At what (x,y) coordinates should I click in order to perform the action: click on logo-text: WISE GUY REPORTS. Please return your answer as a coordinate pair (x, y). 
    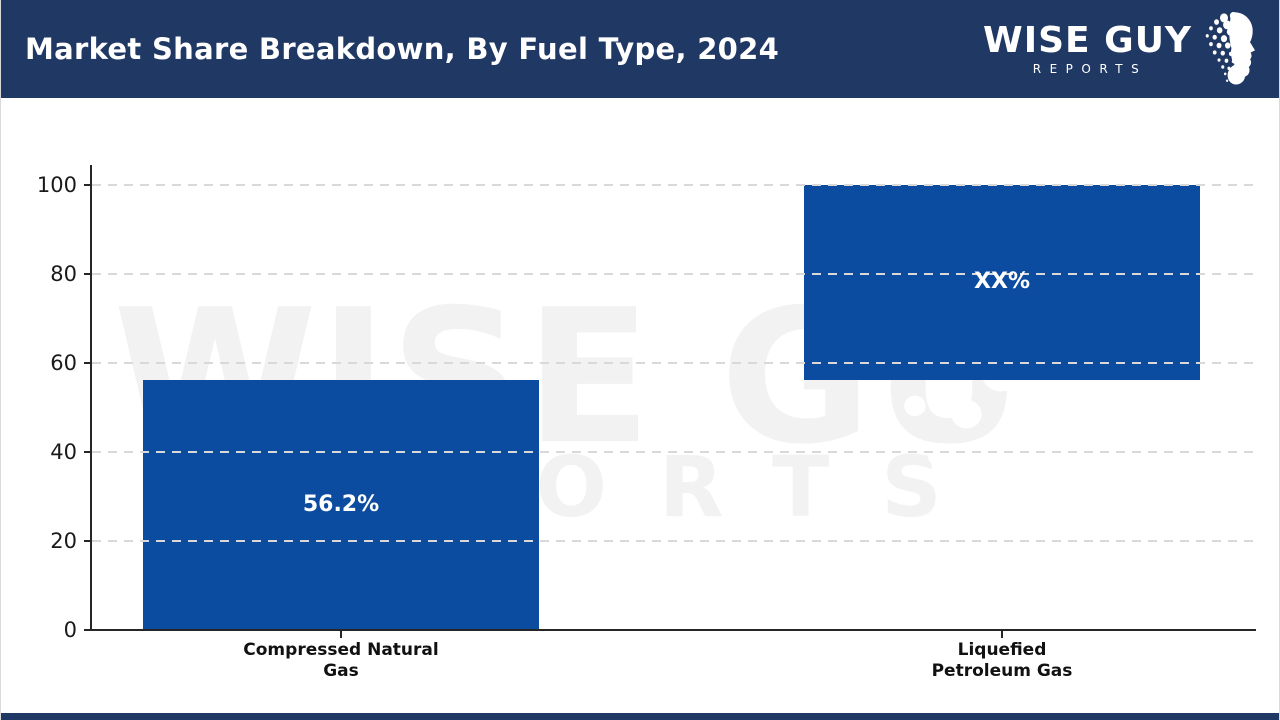
    Looking at the image, I should click on (1087, 48).